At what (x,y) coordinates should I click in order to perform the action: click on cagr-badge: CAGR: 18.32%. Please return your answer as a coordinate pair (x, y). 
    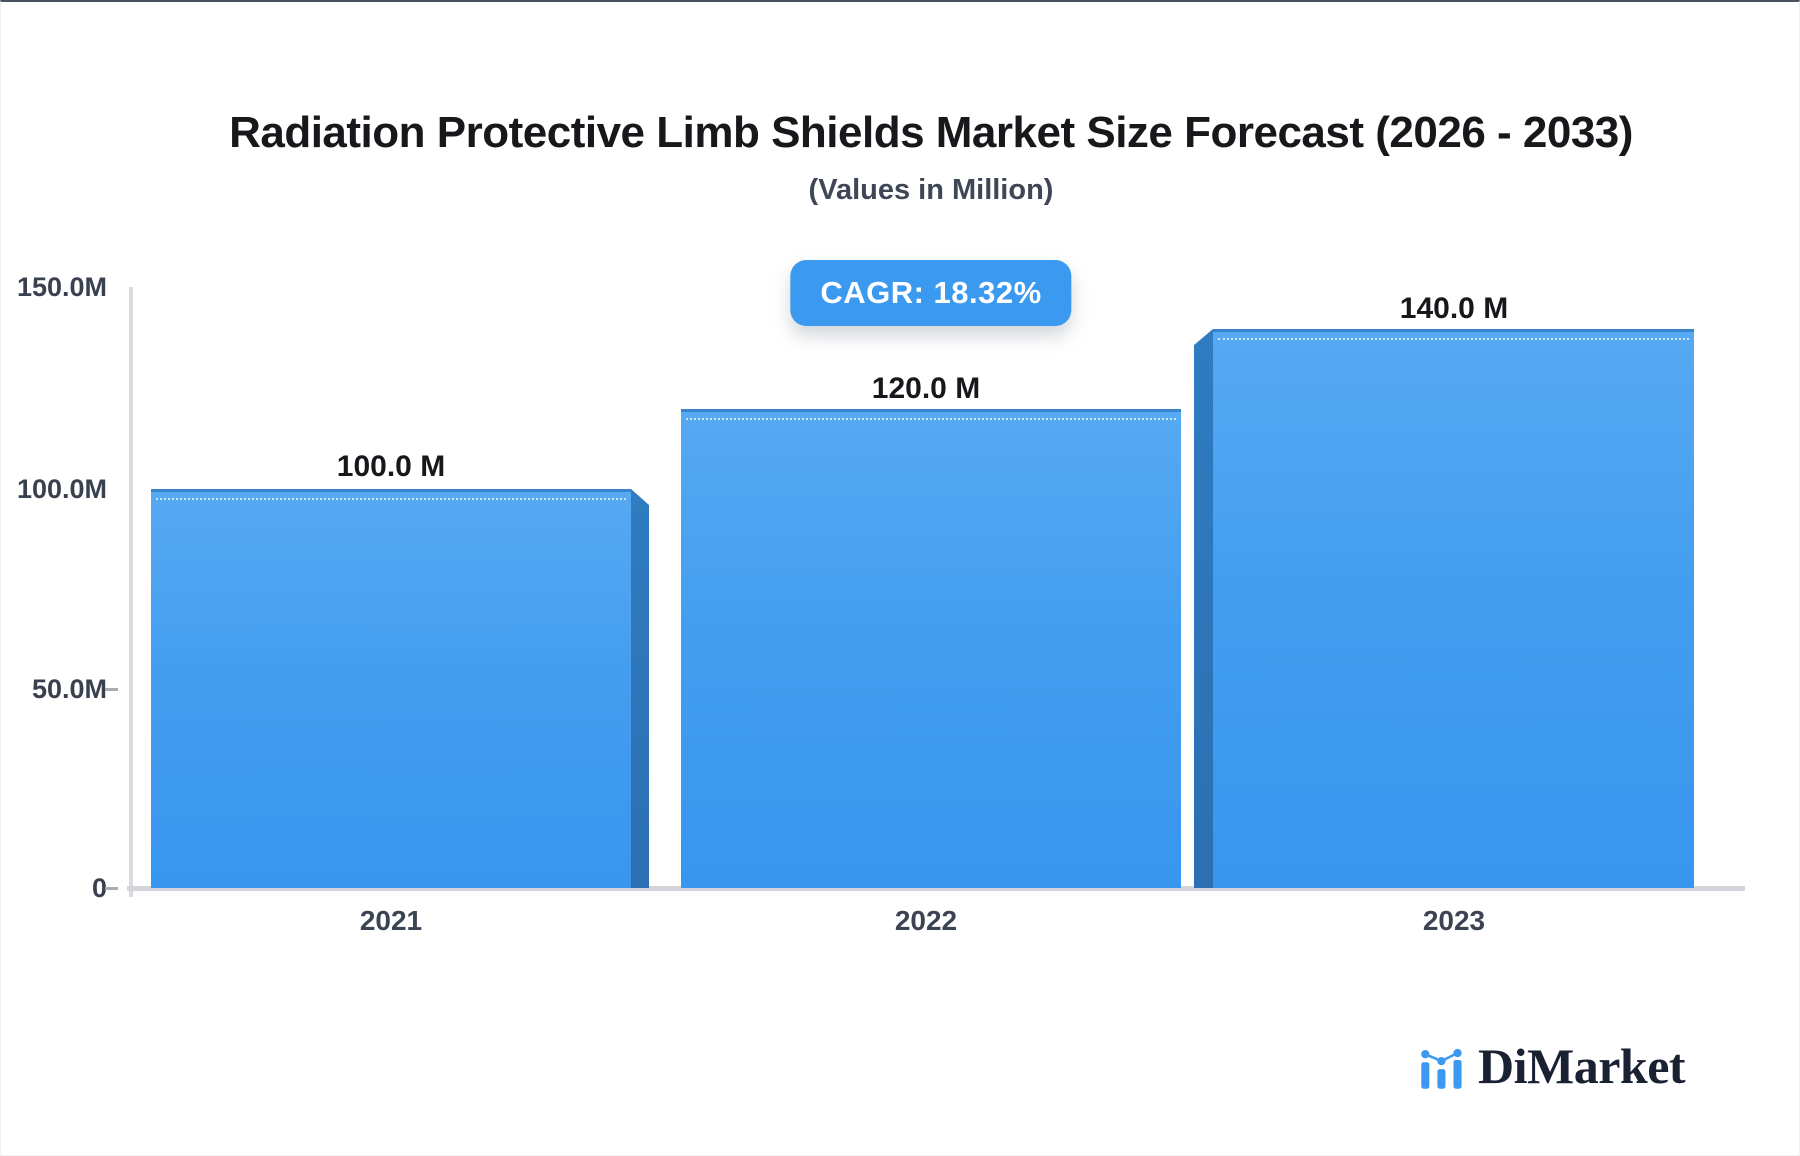
    Looking at the image, I should click on (931, 293).